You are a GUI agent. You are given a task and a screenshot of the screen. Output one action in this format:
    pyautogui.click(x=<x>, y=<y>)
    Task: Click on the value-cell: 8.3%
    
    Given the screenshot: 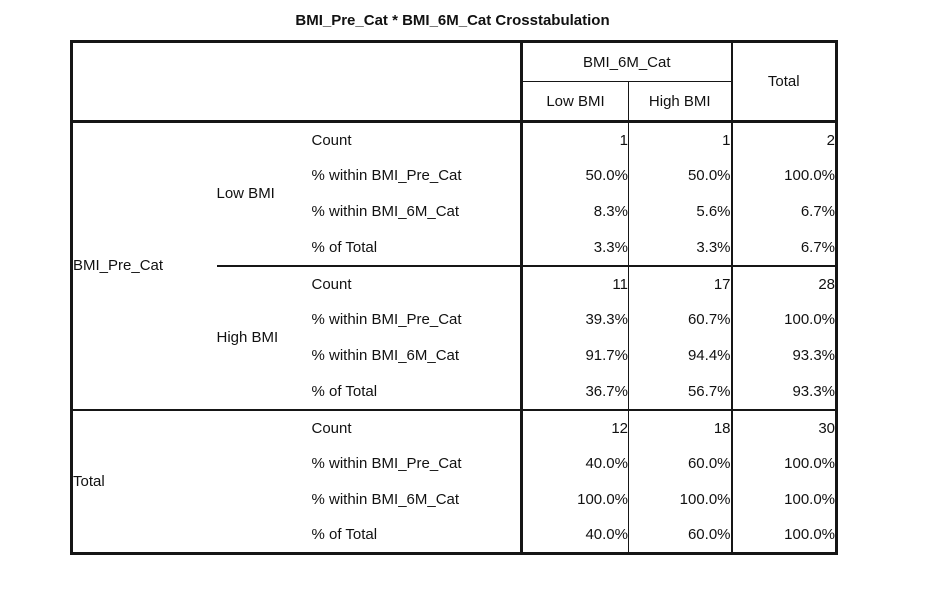 What is the action you would take?
    pyautogui.click(x=574, y=211)
    